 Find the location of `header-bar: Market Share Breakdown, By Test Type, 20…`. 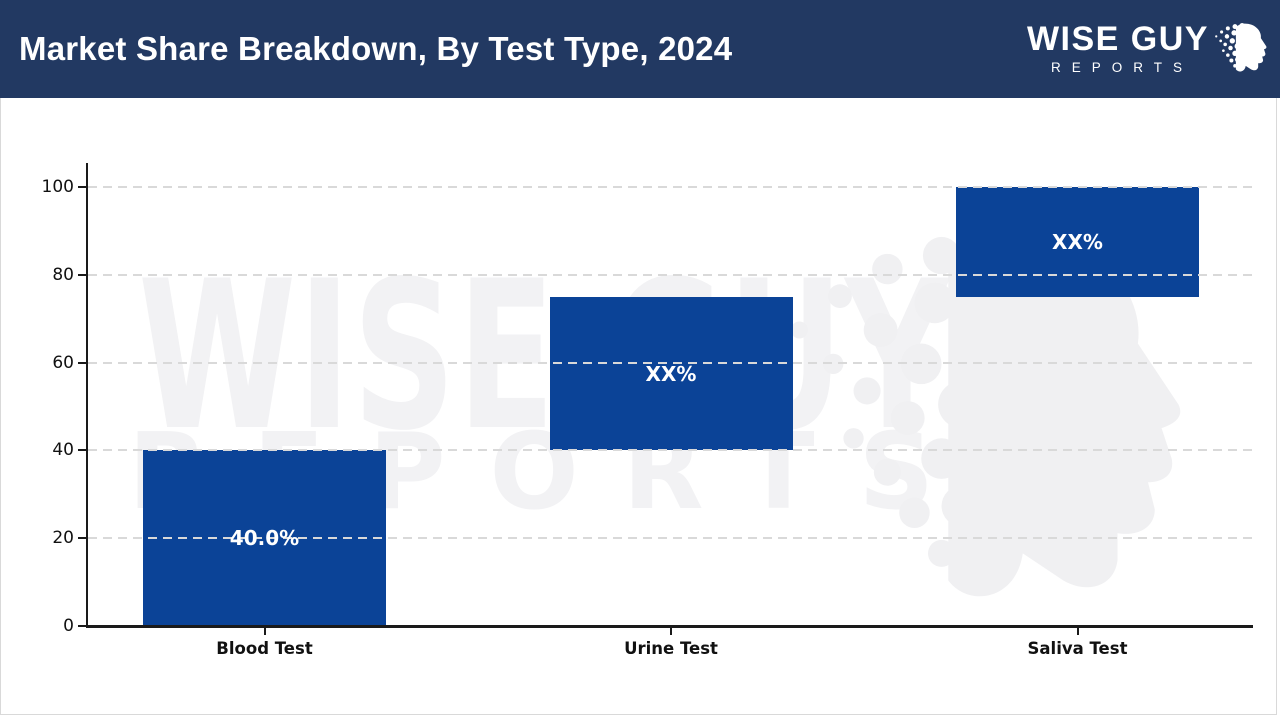

header-bar: Market Share Breakdown, By Test Type, 20… is located at coordinates (640, 49).